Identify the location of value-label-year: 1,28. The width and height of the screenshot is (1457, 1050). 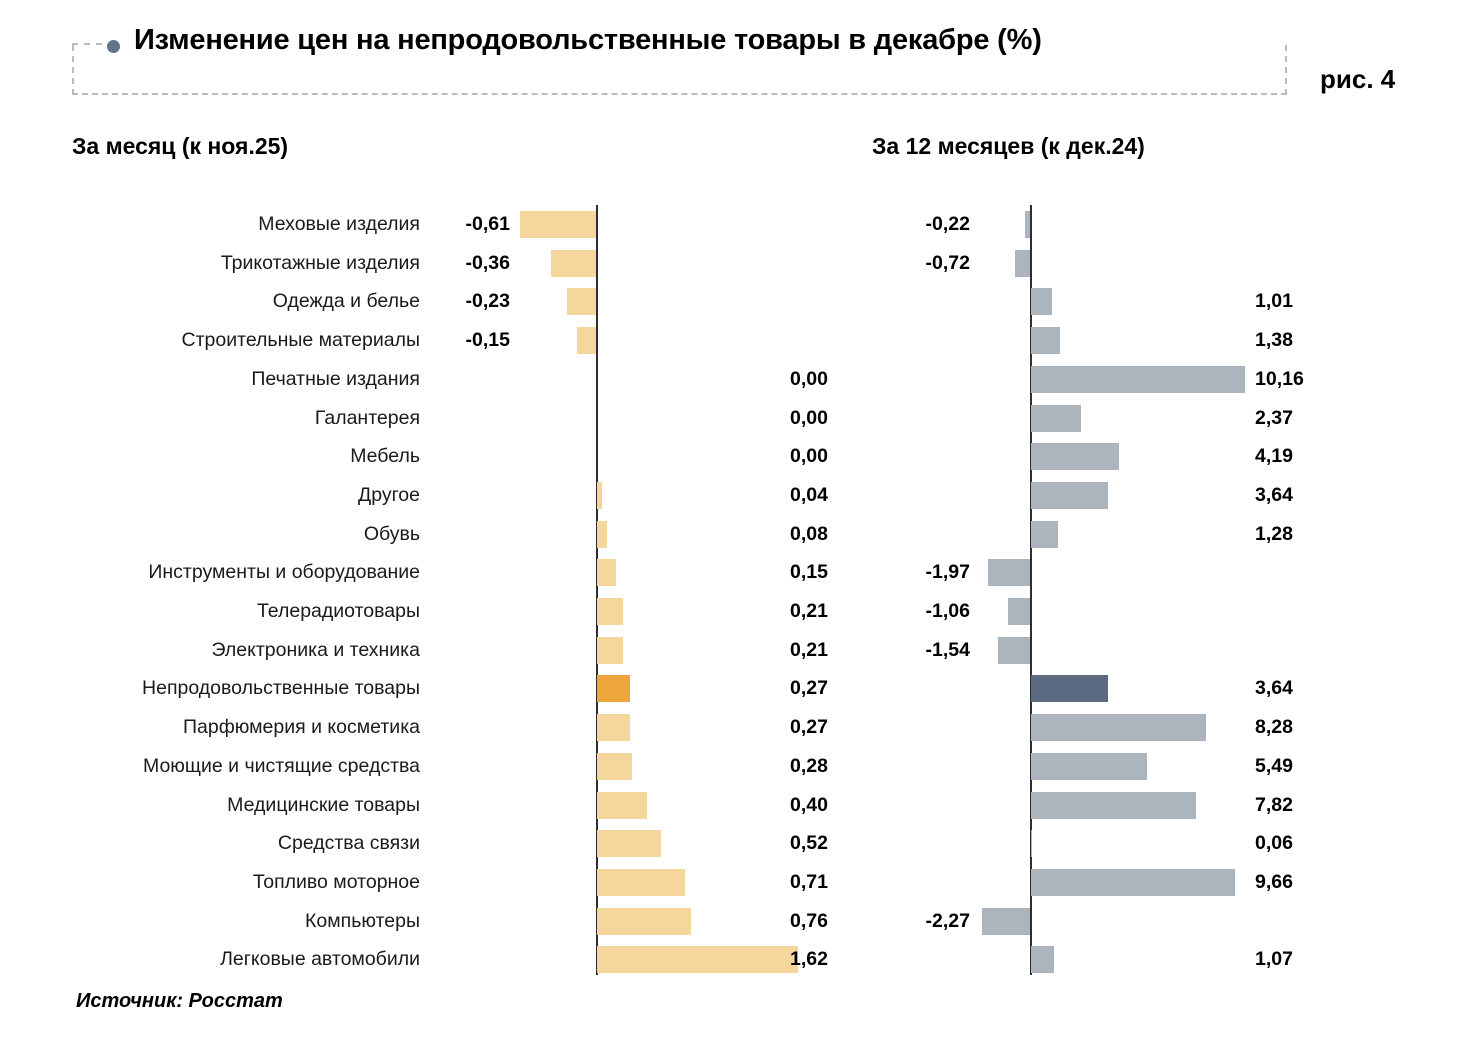
(1274, 533).